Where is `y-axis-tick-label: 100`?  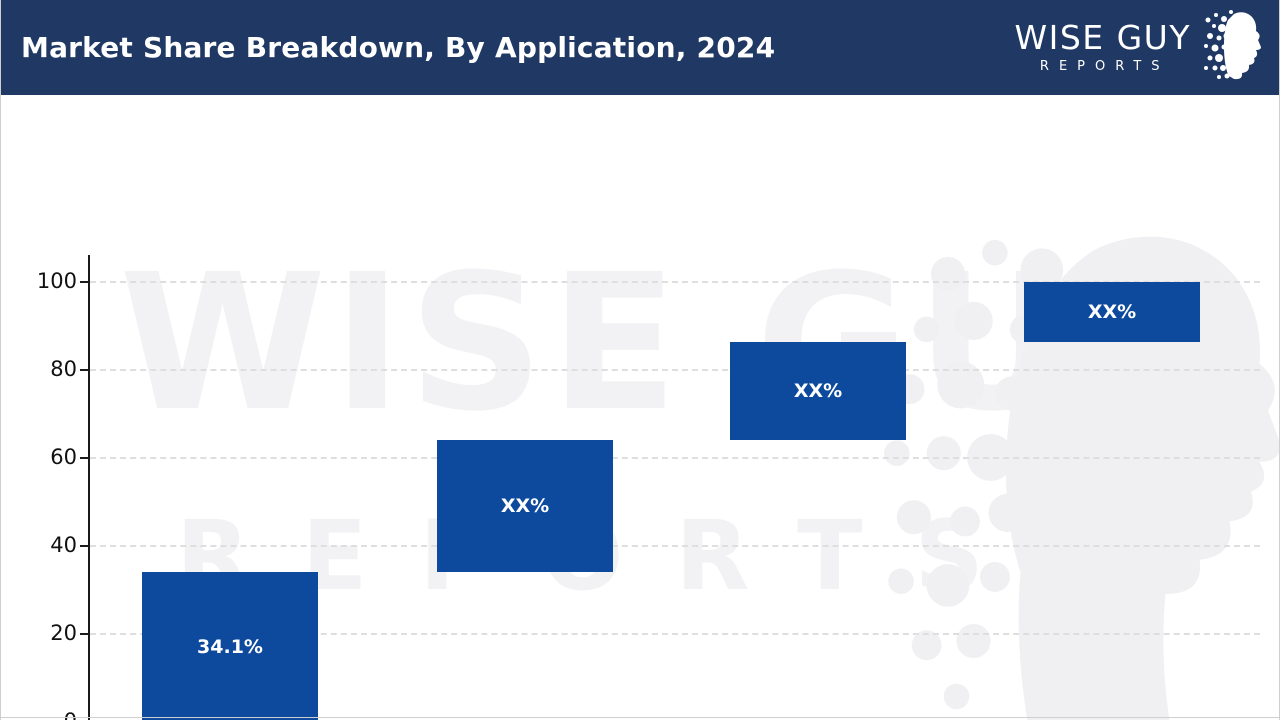 y-axis-tick-label: 100 is located at coordinates (56, 281).